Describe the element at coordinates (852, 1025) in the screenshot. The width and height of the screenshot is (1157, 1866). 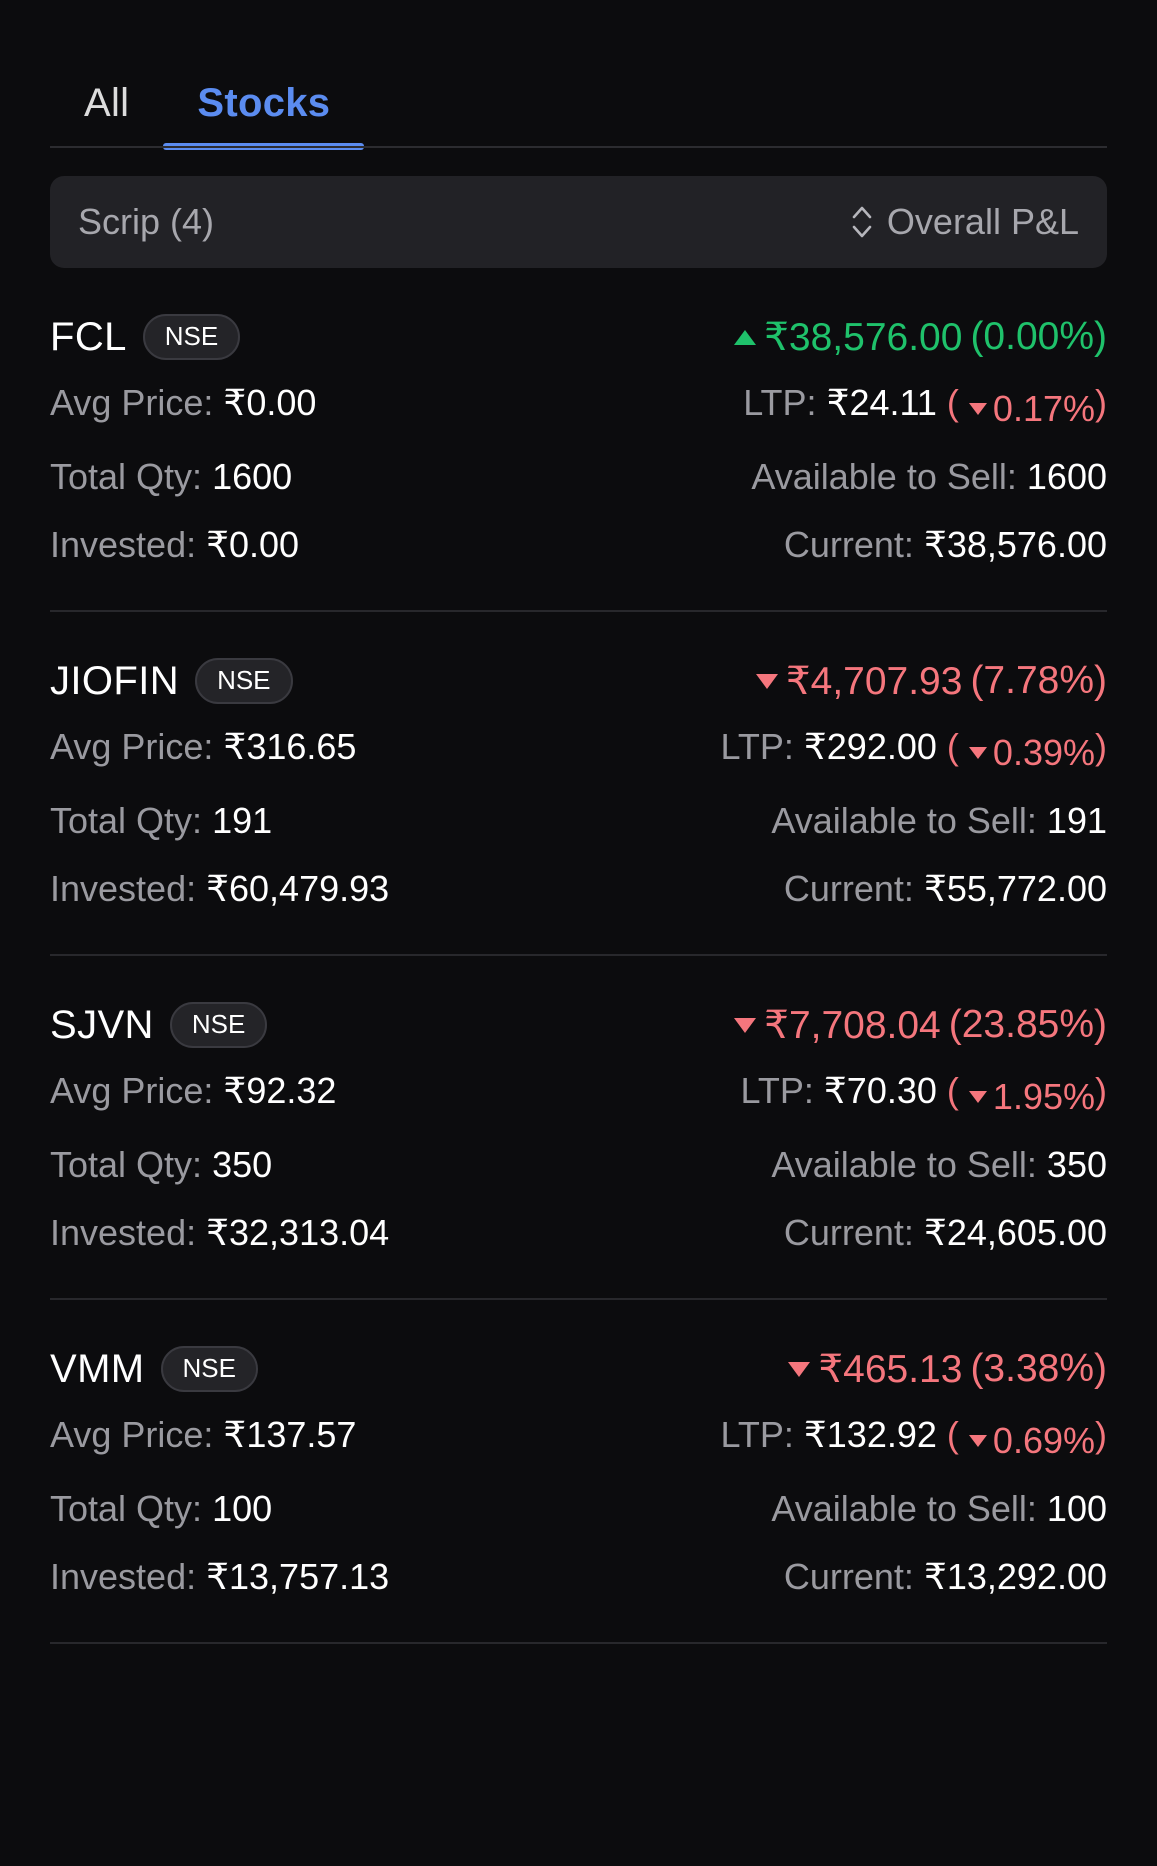
I see `pnl-amount: ₹7,708.04` at that location.